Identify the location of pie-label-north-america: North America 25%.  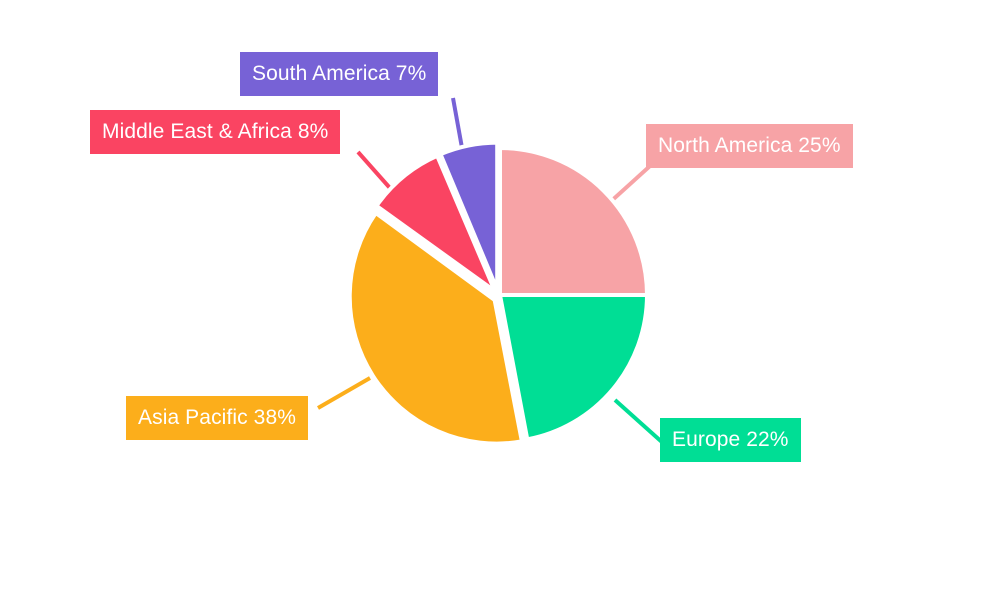
(749, 146).